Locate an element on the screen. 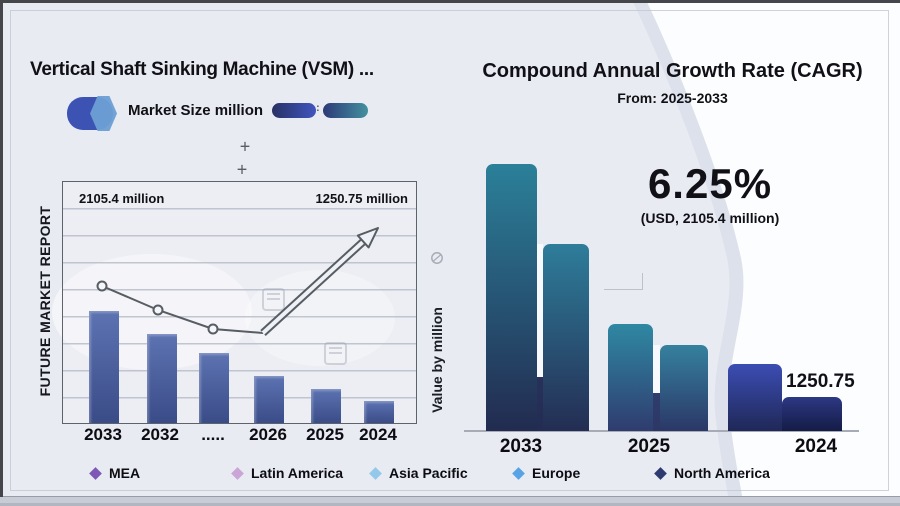 The height and width of the screenshot is (506, 900). market-bar-2032 is located at coordinates (162, 378).